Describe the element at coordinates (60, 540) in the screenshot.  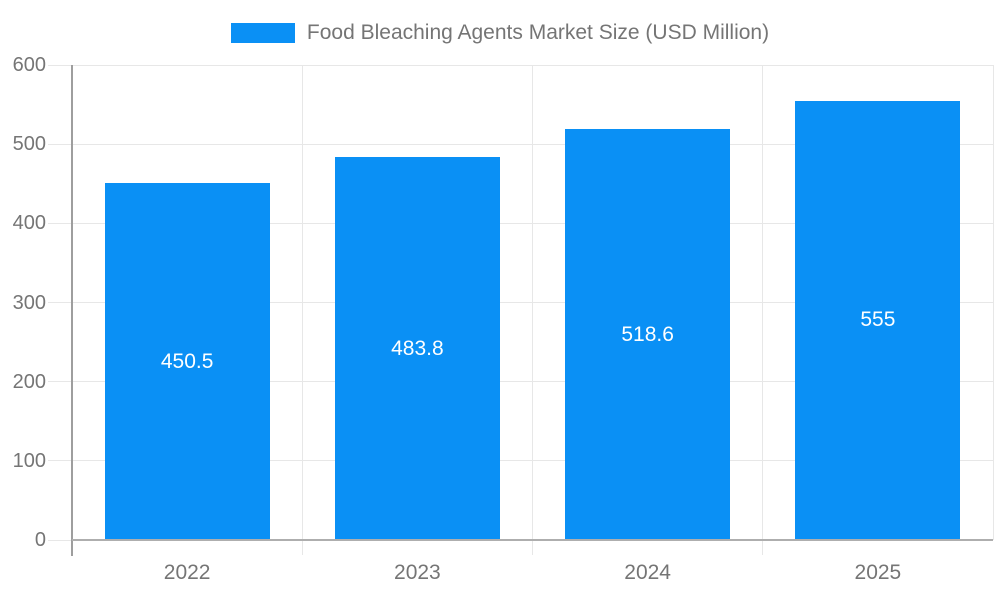
I see `y-axis-zero-tick` at that location.